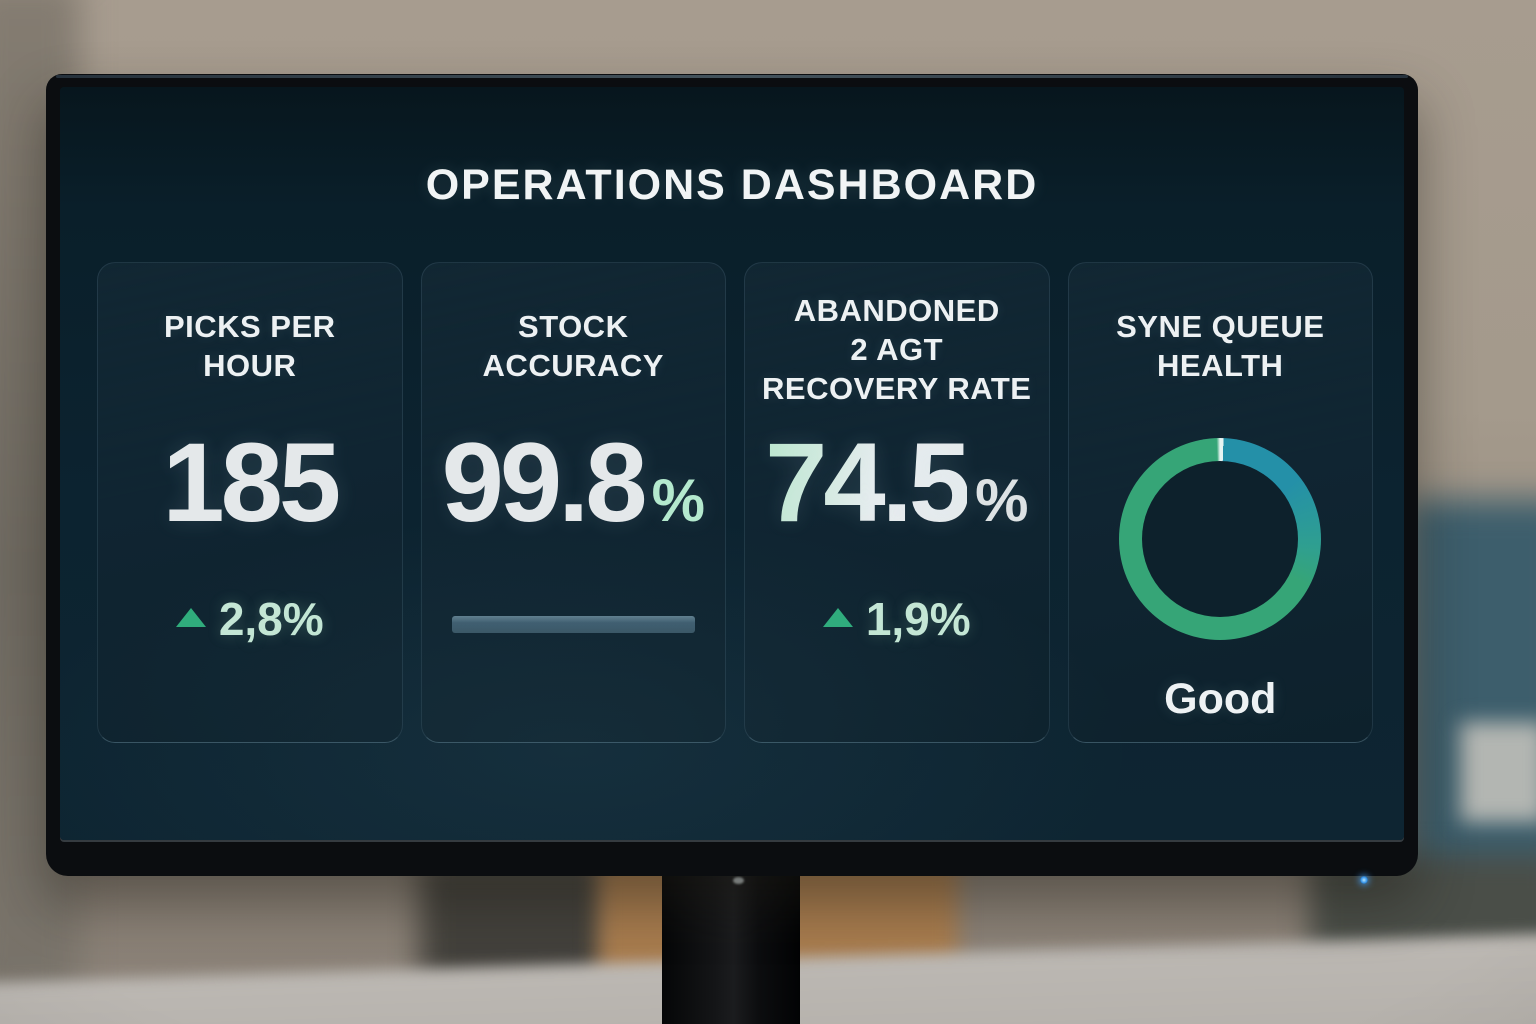 This screenshot has height=1024, width=1536. What do you see at coordinates (1221, 326) in the screenshot?
I see `card-title-line: SYNE QUEUE` at bounding box center [1221, 326].